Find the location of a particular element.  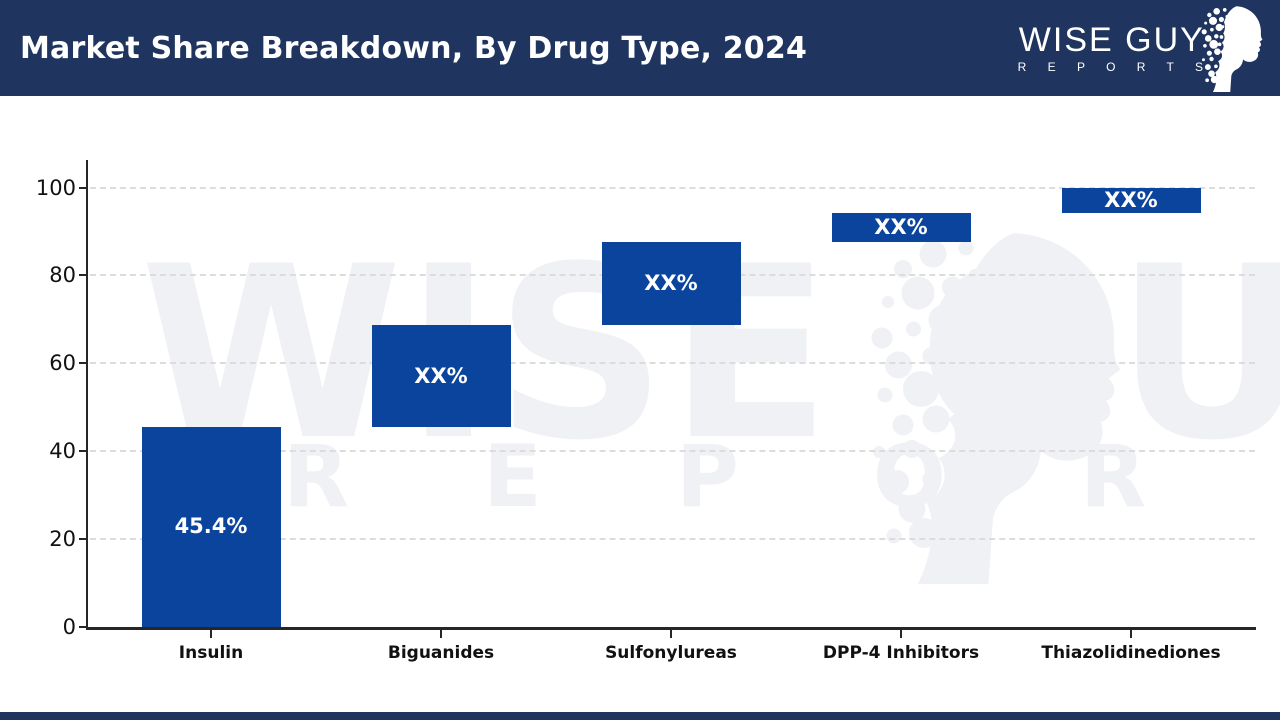

x-category-label-3: DPP-4 Inhibitors is located at coordinates (901, 653).